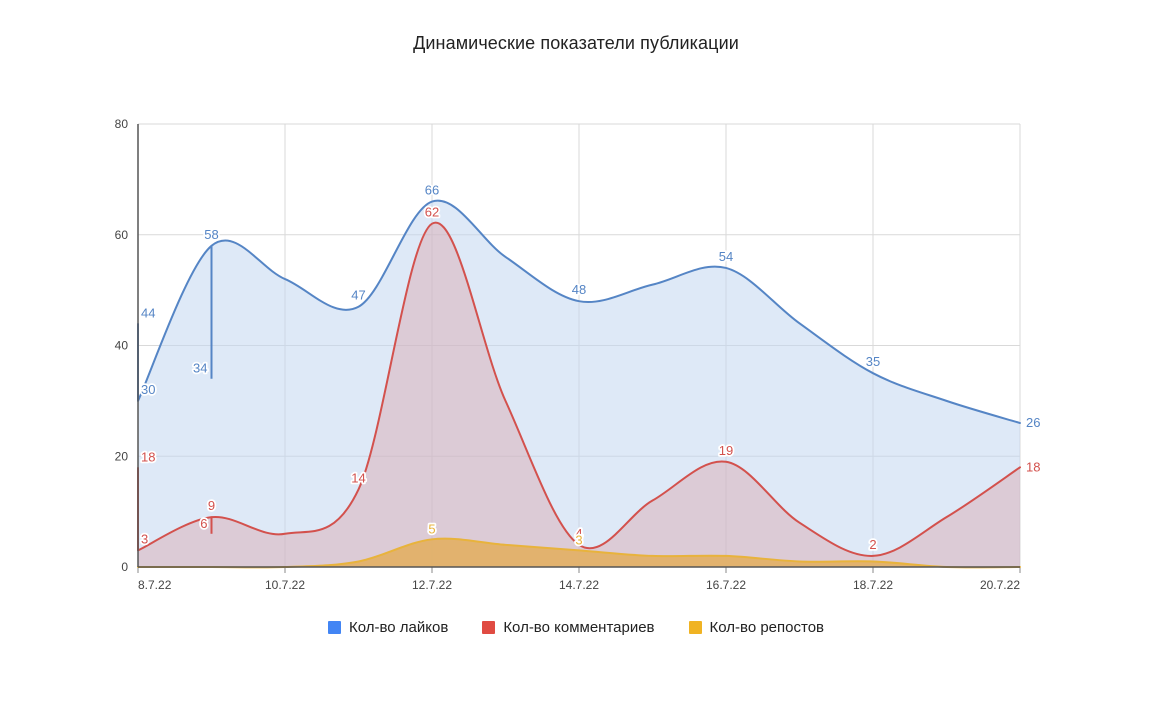 The image size is (1152, 720). I want to click on data-label-halo: 34, so click(200, 368).